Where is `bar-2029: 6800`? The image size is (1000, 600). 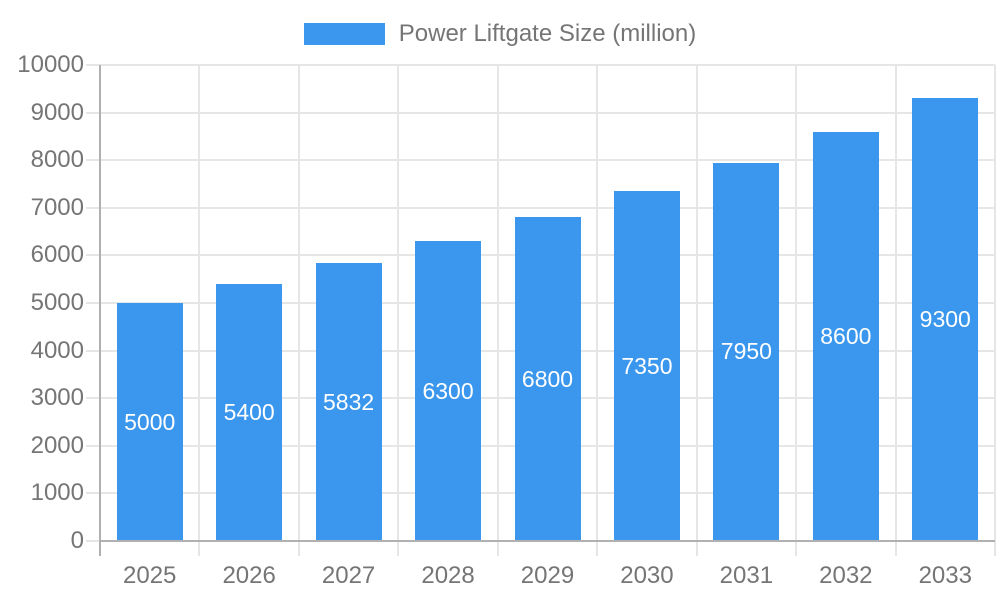 bar-2029: 6800 is located at coordinates (547, 379).